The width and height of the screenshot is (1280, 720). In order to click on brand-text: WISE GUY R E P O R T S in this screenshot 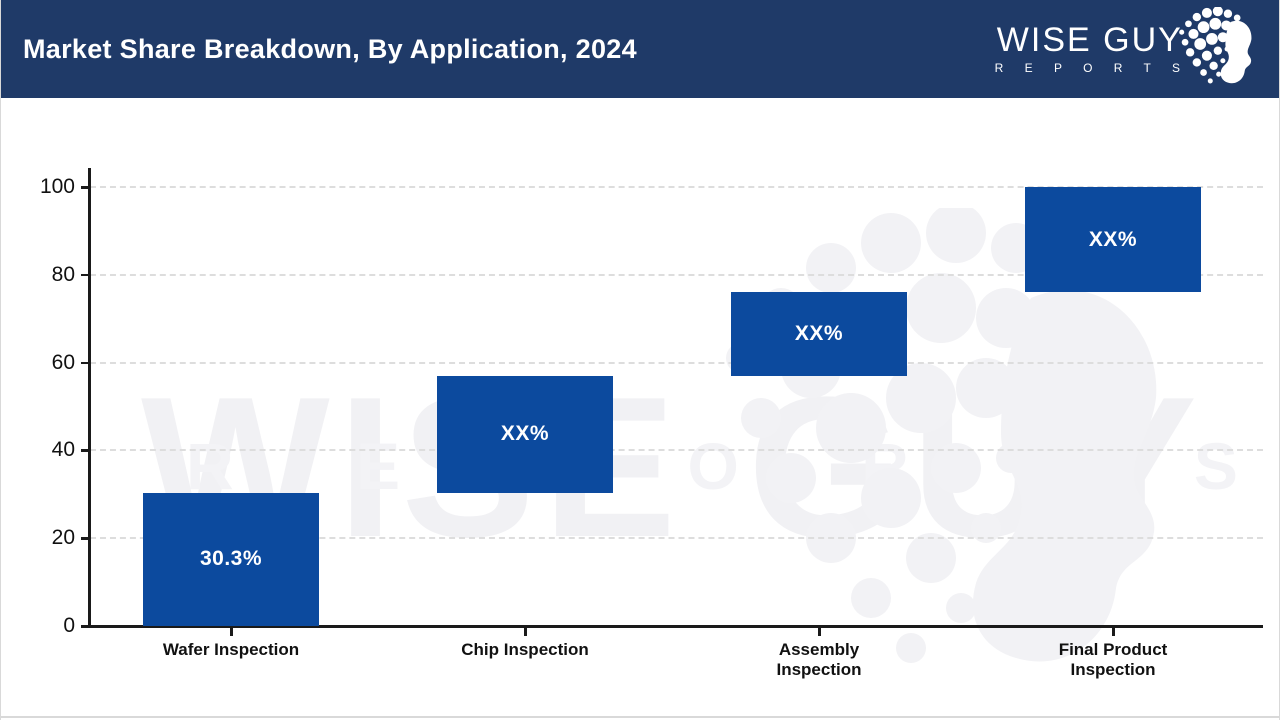, I will do `click(1090, 49)`.